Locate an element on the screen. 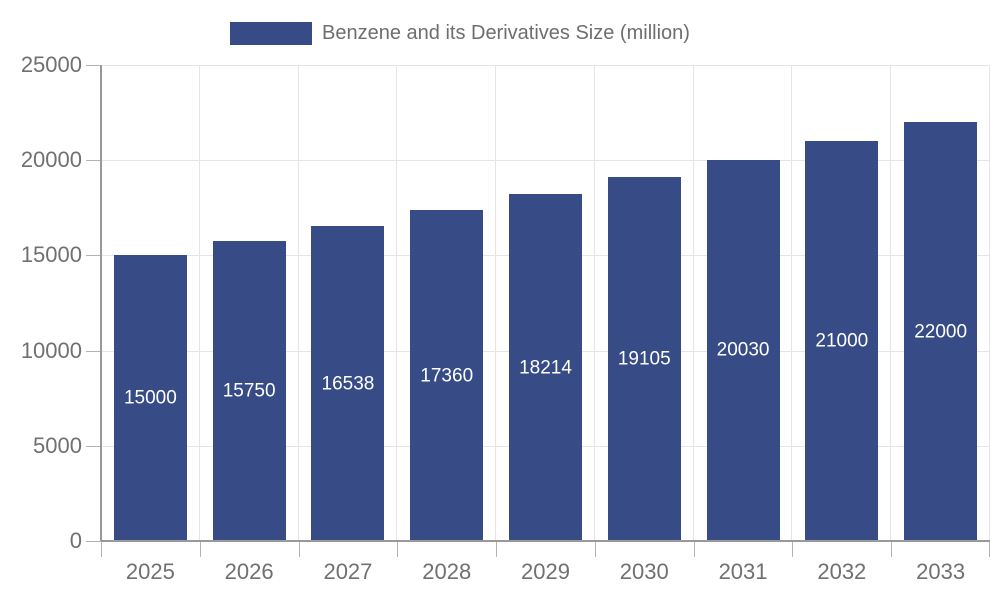  x-axis-tick-label: 2031 is located at coordinates (743, 571).